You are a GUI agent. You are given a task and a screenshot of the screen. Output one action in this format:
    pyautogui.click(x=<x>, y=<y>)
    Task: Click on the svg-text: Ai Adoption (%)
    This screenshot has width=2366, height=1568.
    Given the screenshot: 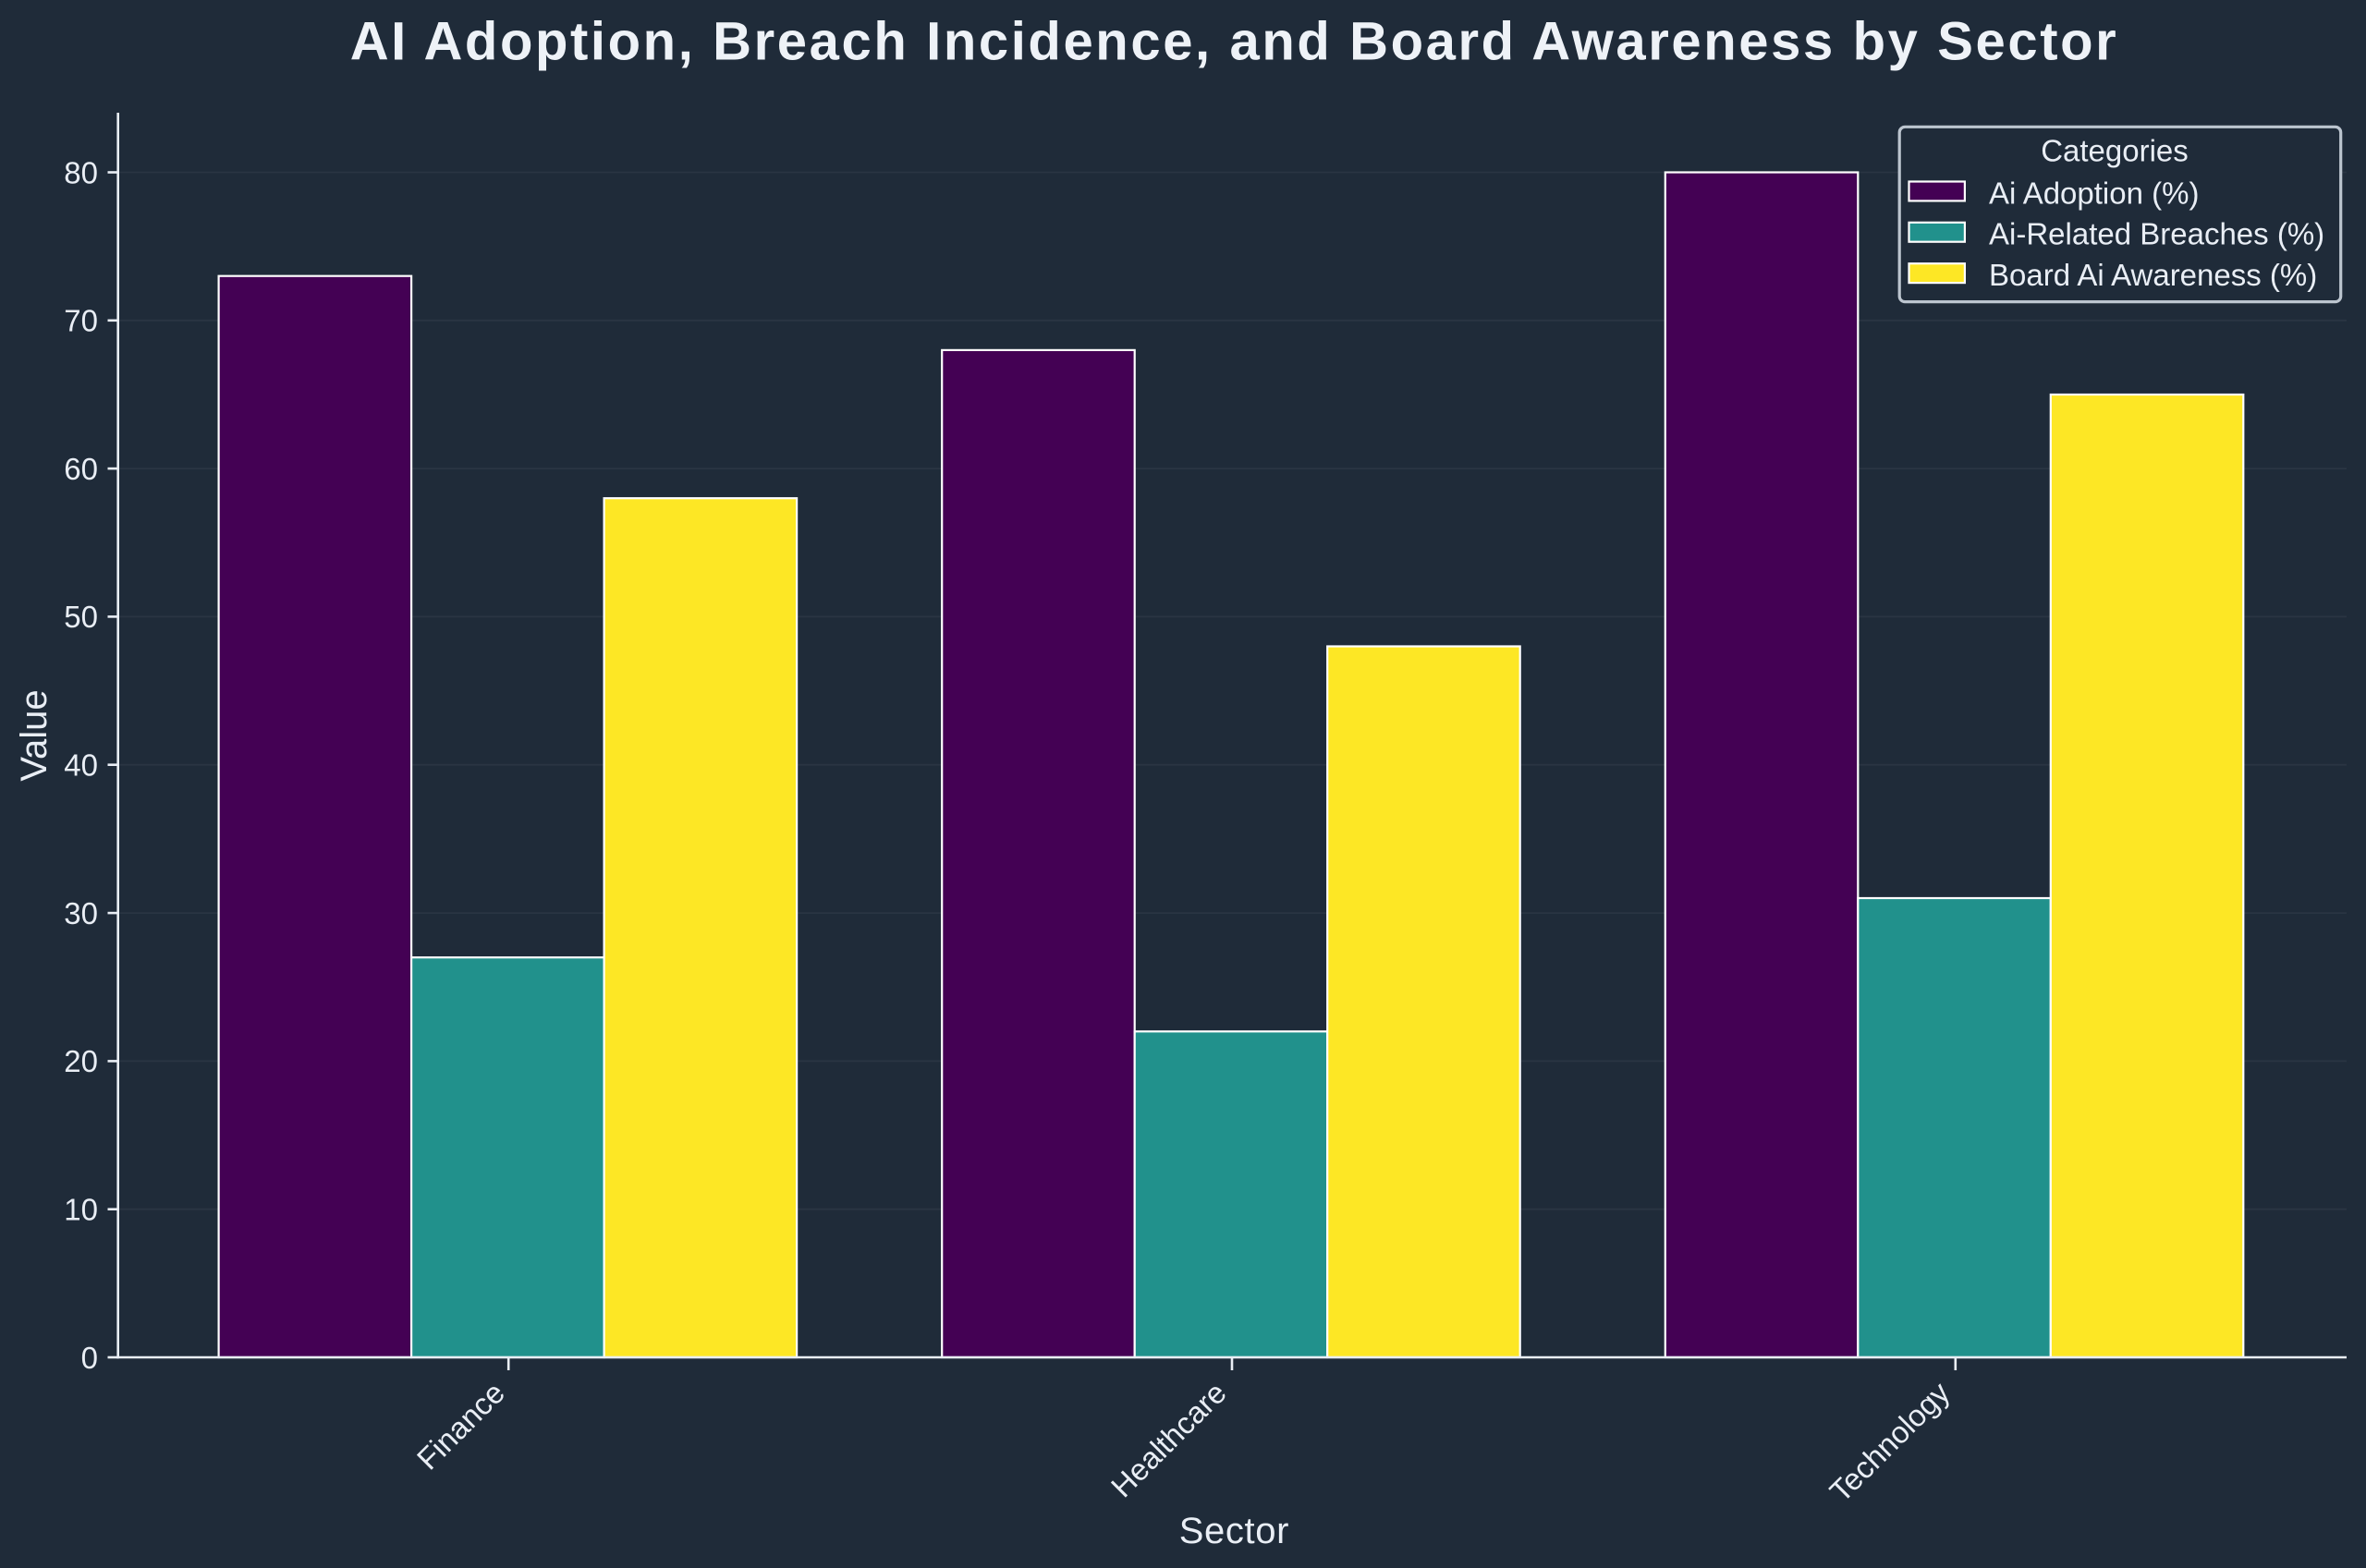 What is the action you would take?
    pyautogui.click(x=2094, y=193)
    